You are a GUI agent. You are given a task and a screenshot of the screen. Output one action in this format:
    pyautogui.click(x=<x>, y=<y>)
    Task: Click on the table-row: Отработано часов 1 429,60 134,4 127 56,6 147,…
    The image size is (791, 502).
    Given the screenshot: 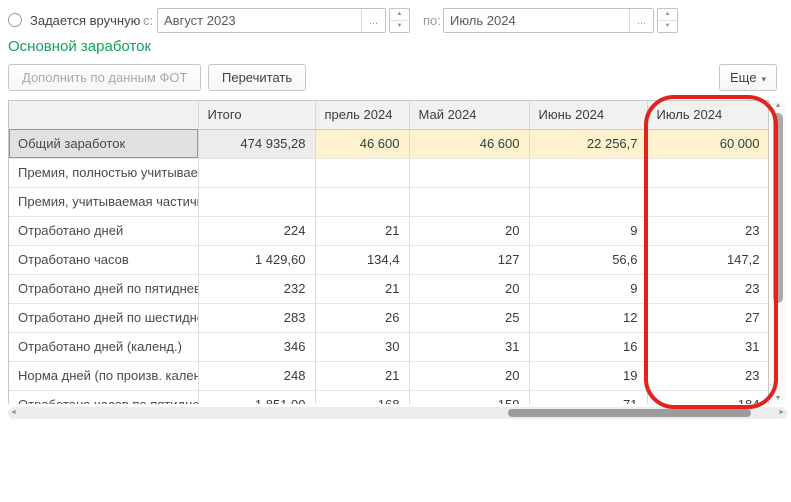 What is the action you would take?
    pyautogui.click(x=388, y=260)
    